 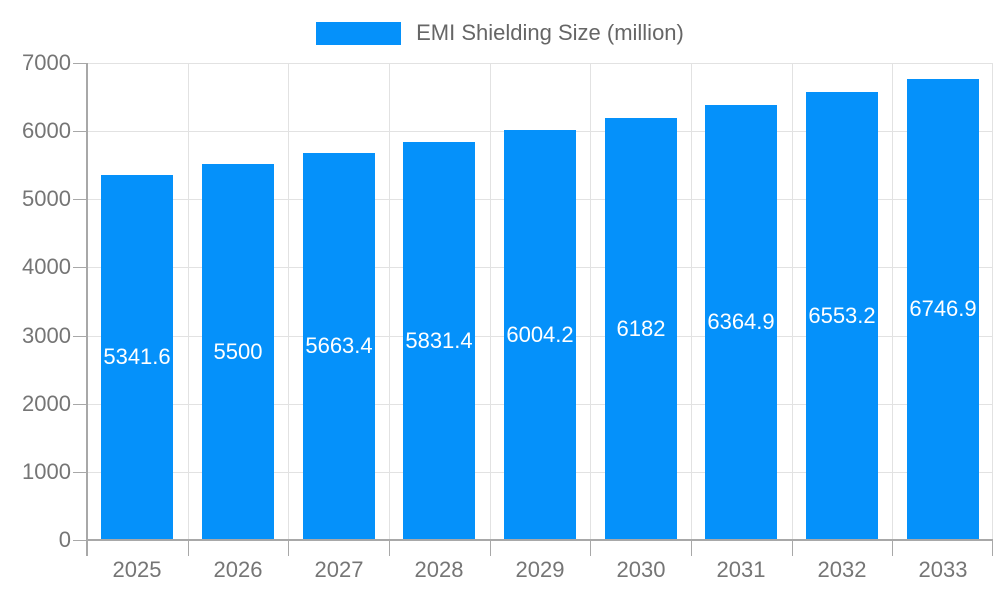 What do you see at coordinates (46, 403) in the screenshot?
I see `y-axis-label: 2000` at bounding box center [46, 403].